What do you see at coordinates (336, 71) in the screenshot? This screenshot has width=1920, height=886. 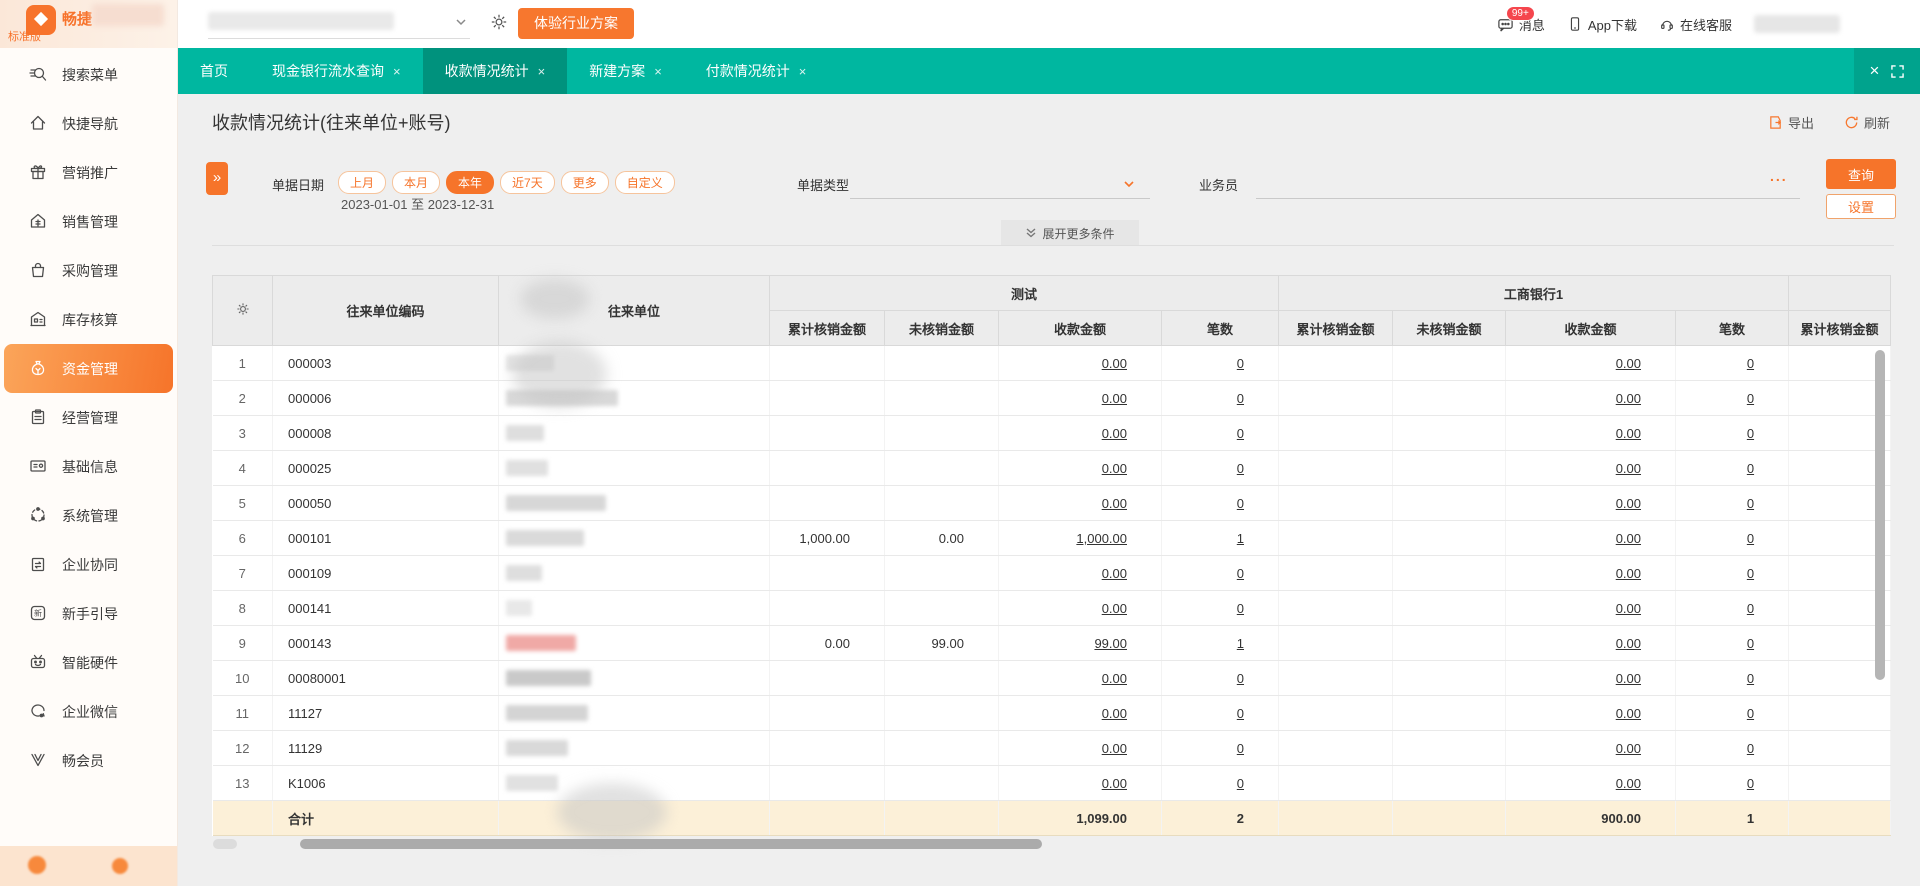 I see `tab-2: 现金银行流水查询 ×` at bounding box center [336, 71].